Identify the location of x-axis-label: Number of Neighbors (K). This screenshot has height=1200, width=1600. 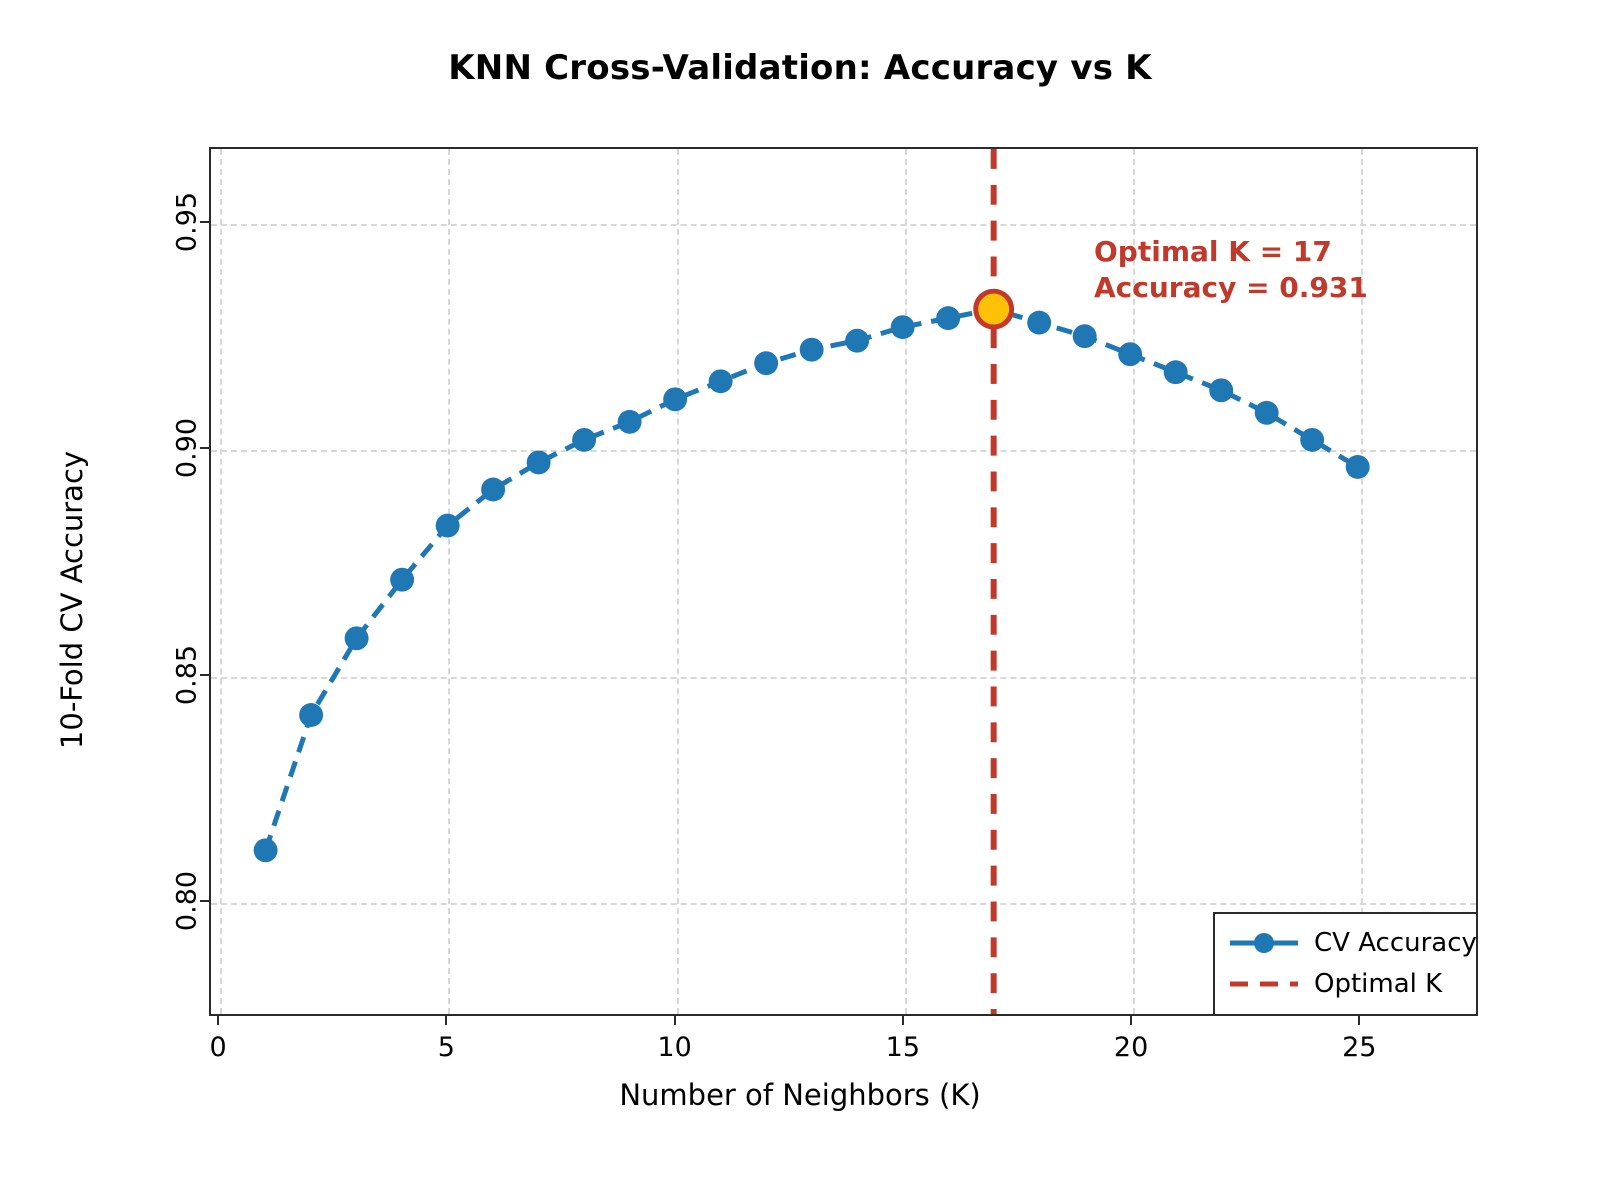
(800, 1095).